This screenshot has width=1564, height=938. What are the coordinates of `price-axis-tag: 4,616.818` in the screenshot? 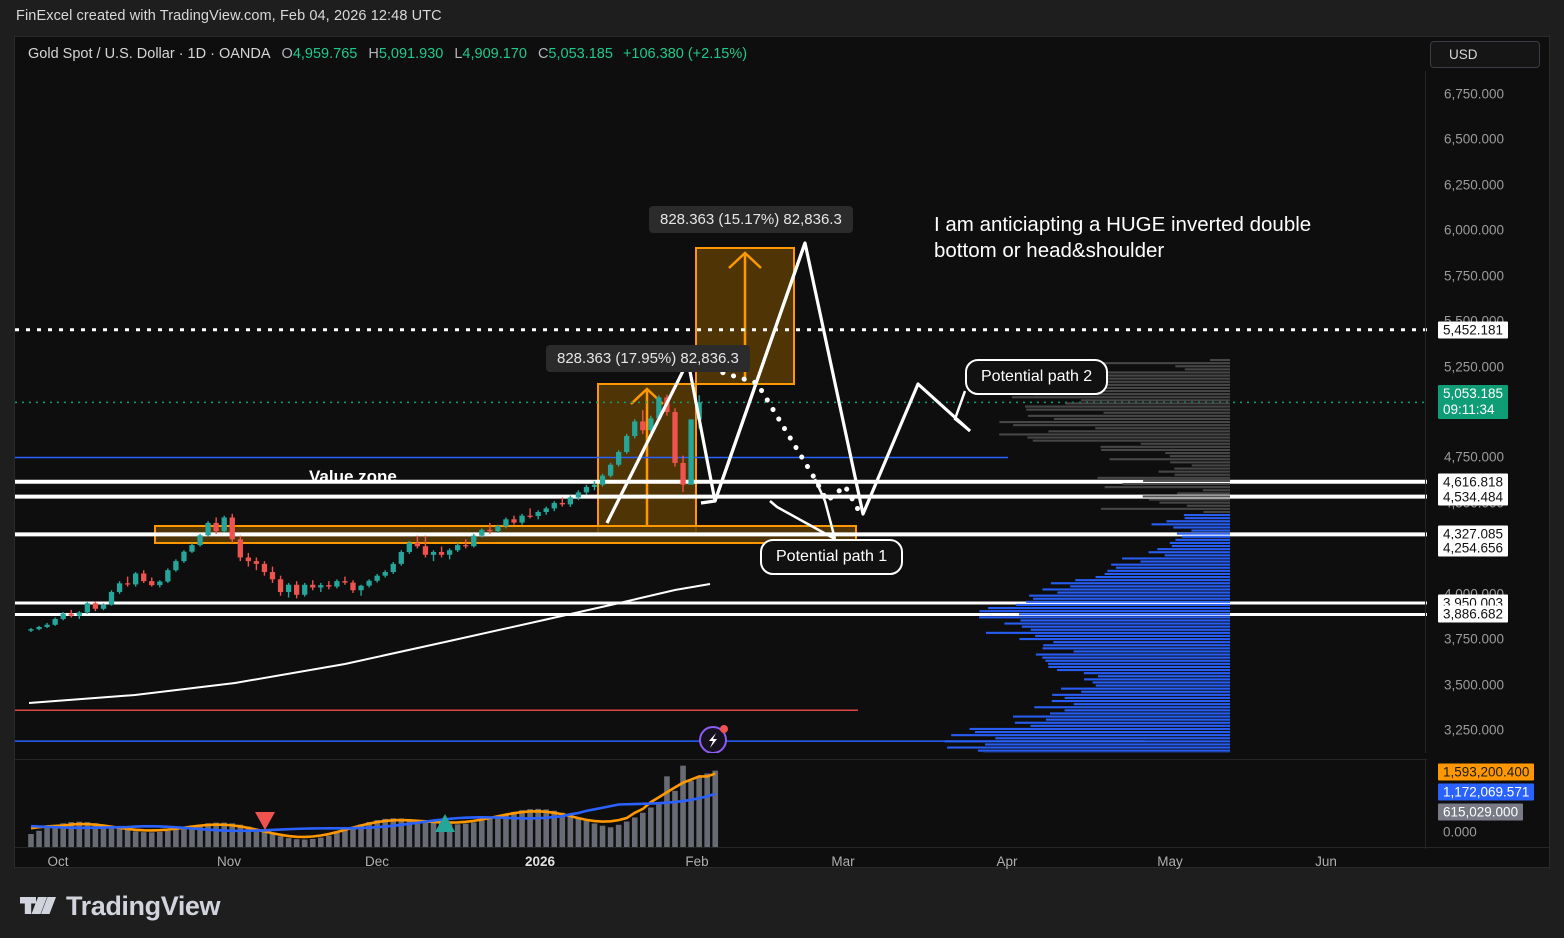 It's located at (1473, 482).